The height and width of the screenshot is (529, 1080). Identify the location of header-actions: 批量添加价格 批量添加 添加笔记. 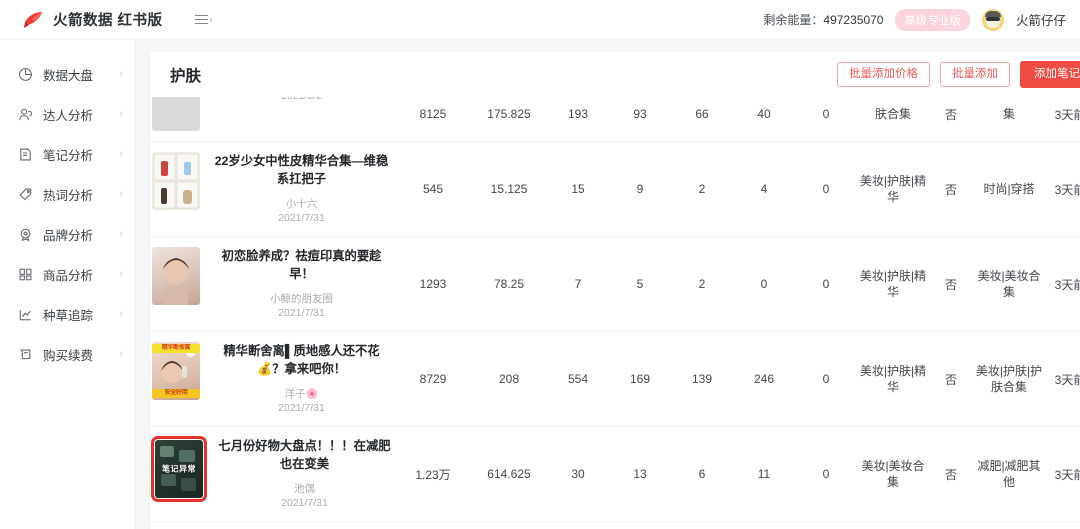
(958, 74).